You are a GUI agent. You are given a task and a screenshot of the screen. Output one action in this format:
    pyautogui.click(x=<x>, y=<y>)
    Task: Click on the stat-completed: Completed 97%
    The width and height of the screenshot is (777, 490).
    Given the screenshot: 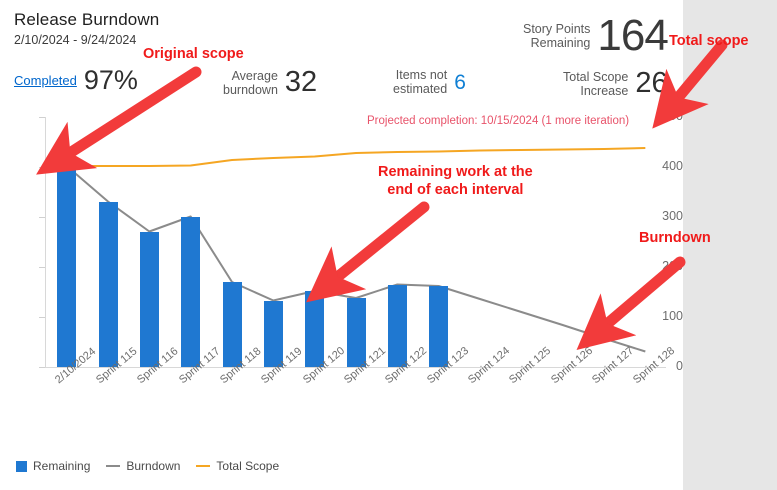 What is the action you would take?
    pyautogui.click(x=76, y=80)
    